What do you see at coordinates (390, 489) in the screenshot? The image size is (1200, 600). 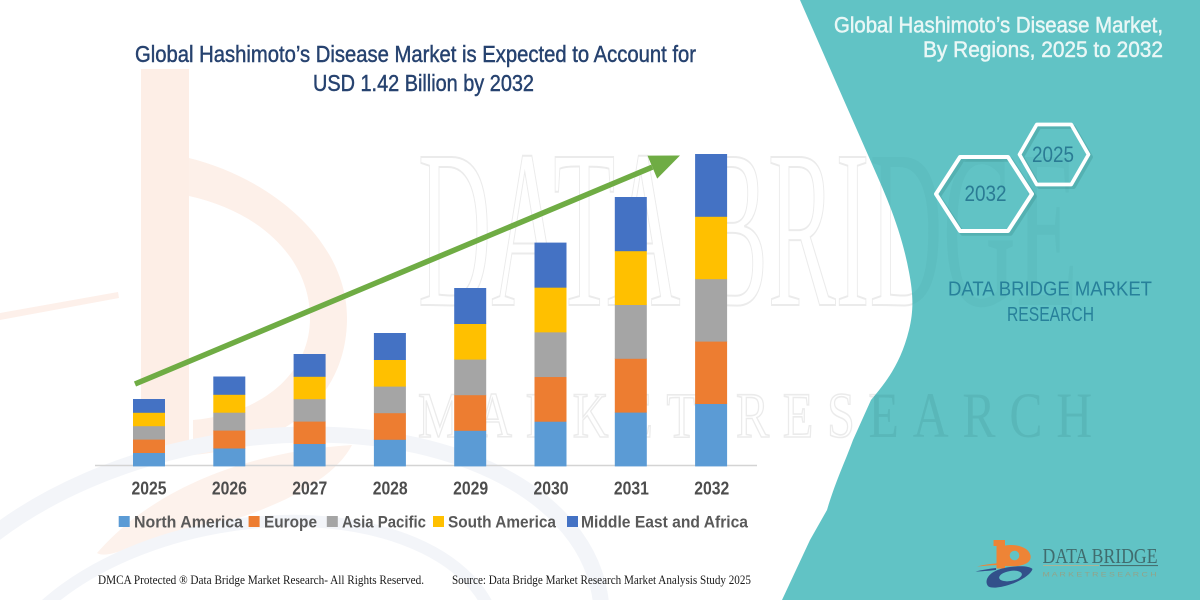 I see `svg-text: 2028` at bounding box center [390, 489].